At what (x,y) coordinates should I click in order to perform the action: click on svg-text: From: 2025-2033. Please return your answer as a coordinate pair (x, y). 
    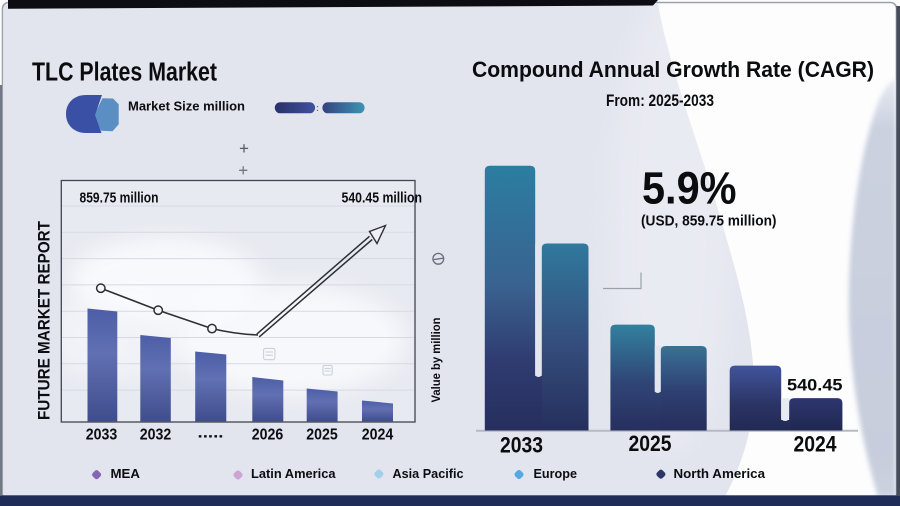
    Looking at the image, I should click on (660, 101).